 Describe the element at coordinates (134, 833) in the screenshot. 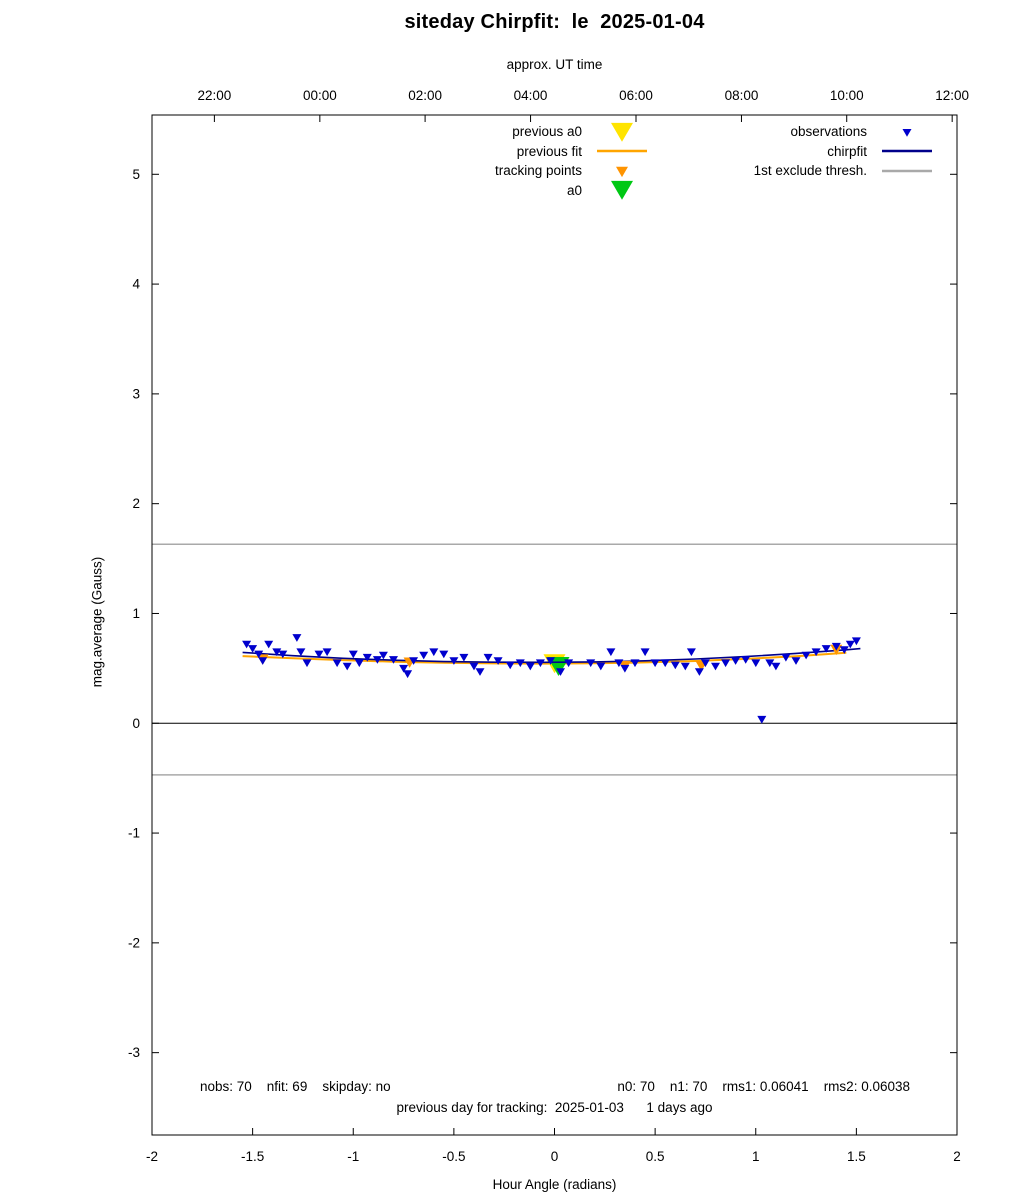

I see `y-tick-label: -1` at that location.